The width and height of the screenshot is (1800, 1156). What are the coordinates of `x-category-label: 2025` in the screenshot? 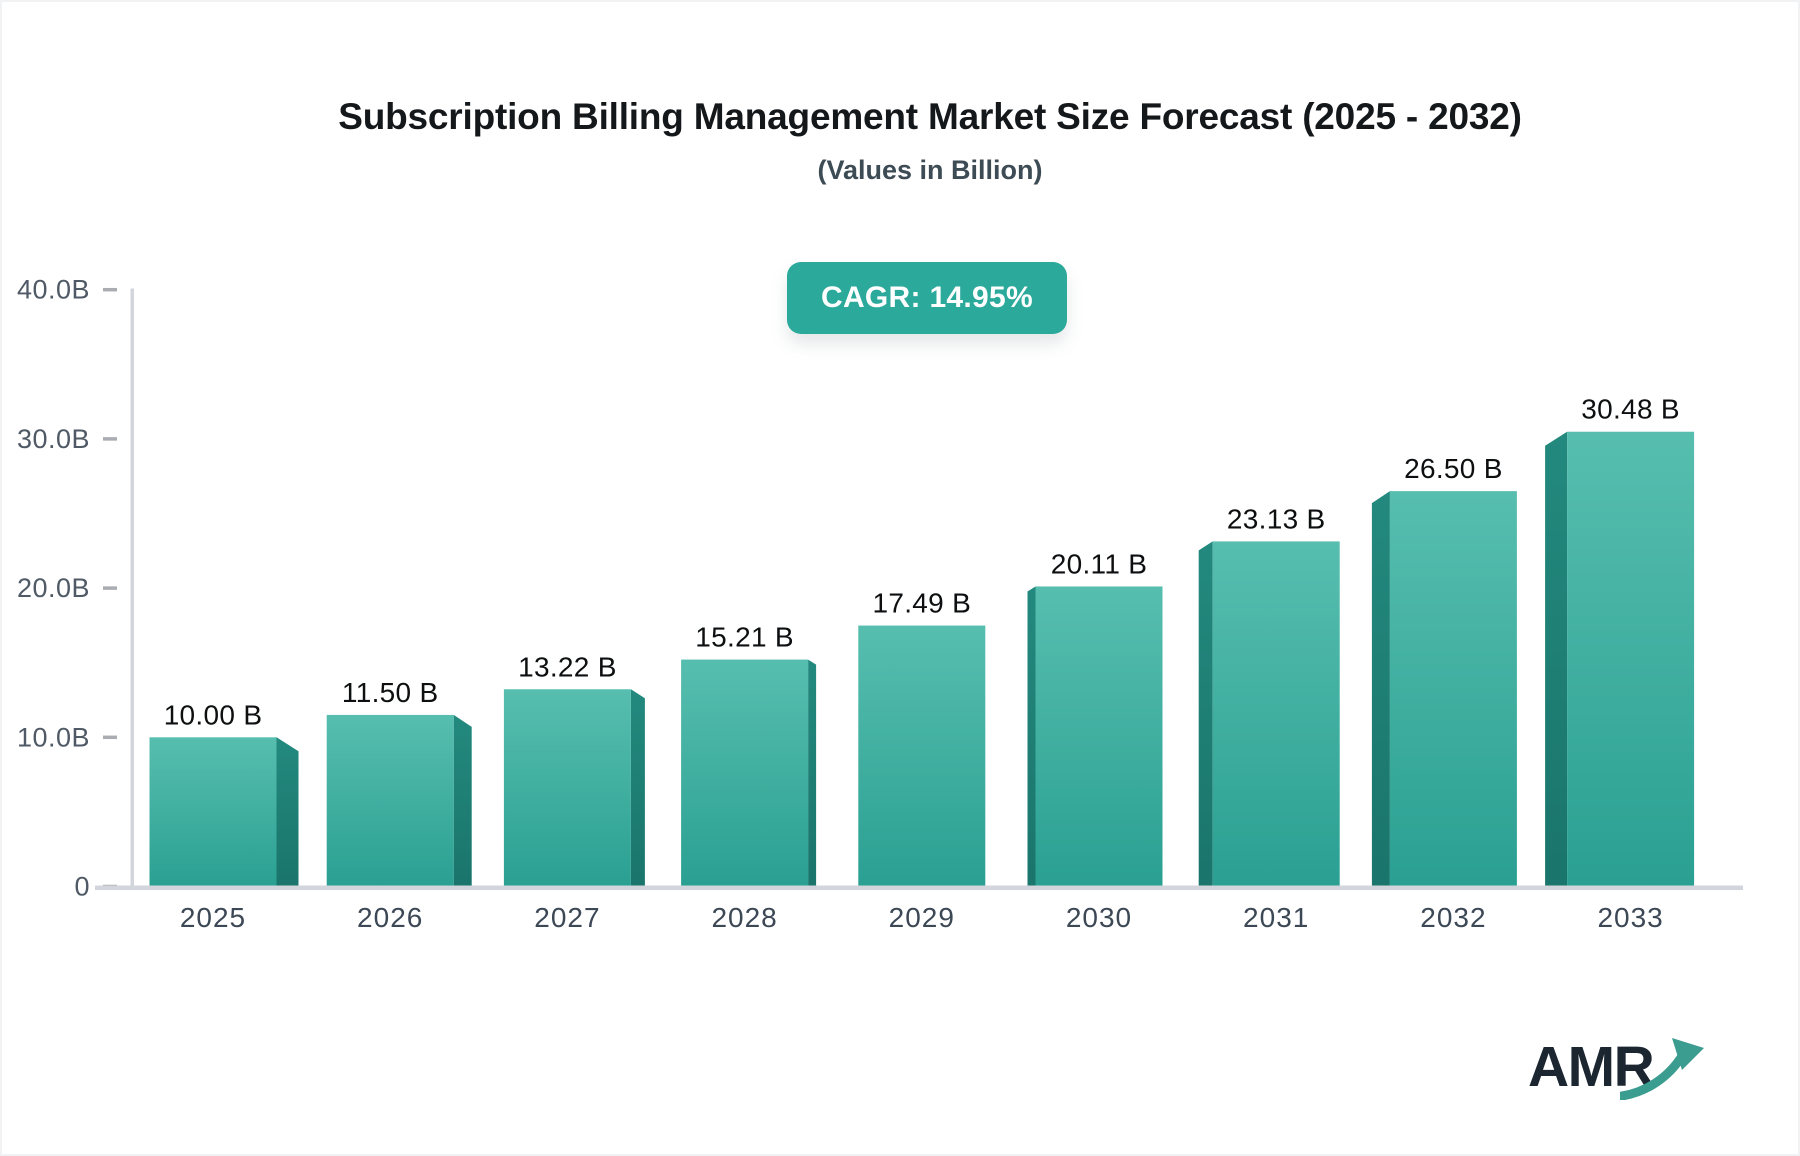 It's located at (213, 917).